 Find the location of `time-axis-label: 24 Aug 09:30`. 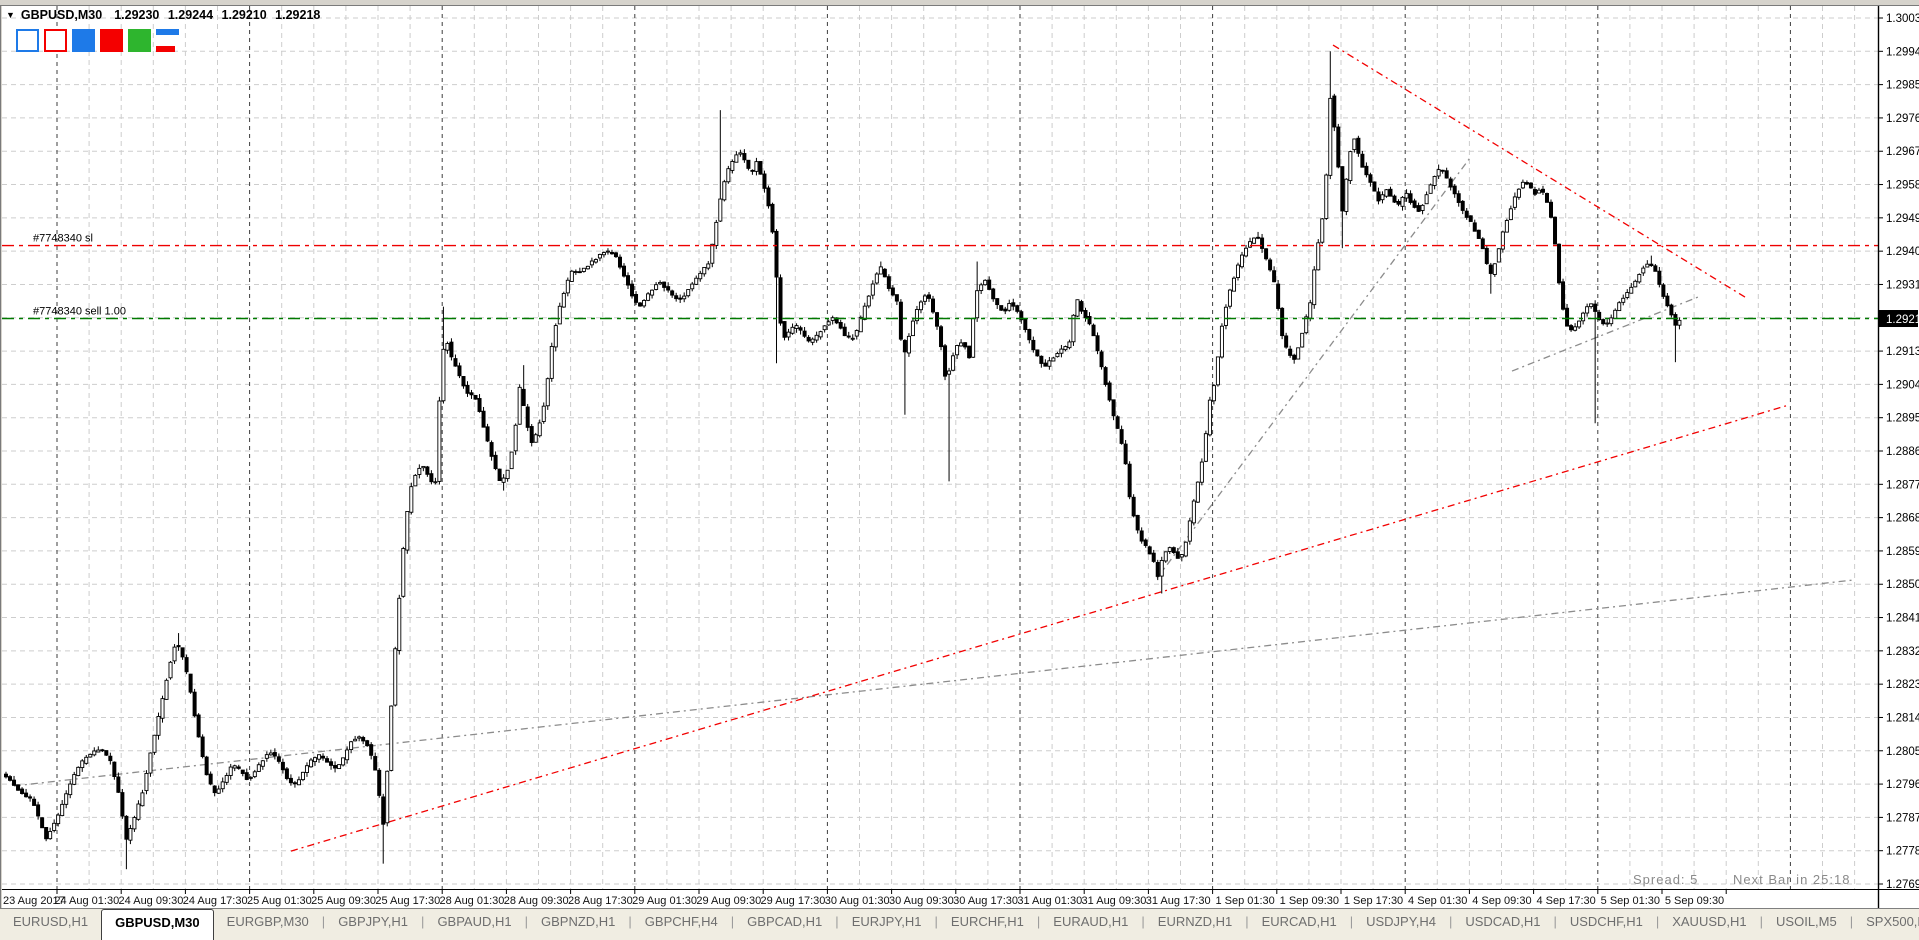

time-axis-label: 24 Aug 09:30 is located at coordinates (151, 901).